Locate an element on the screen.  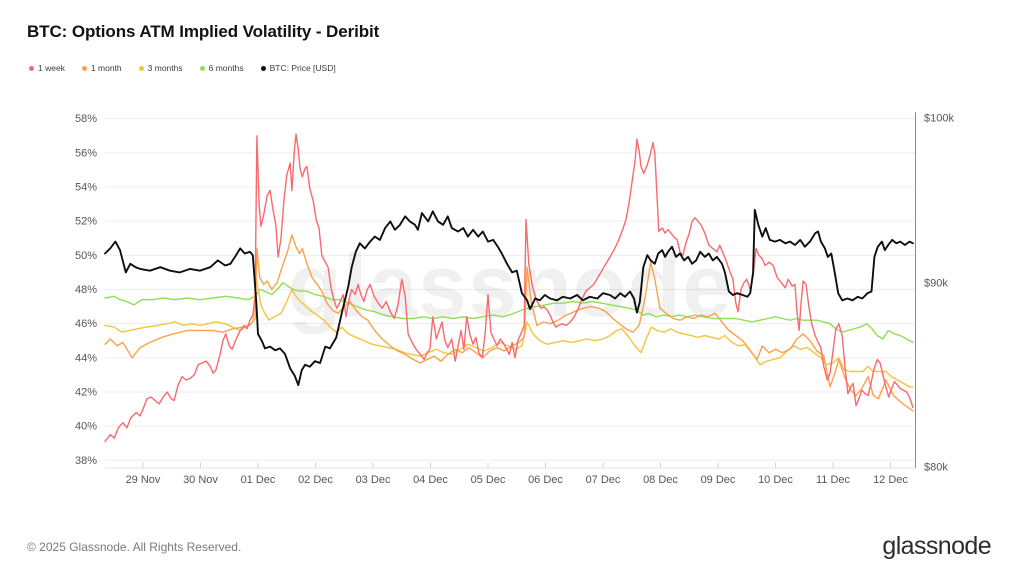
legend-item-1-week: 1 week is located at coordinates (47, 68).